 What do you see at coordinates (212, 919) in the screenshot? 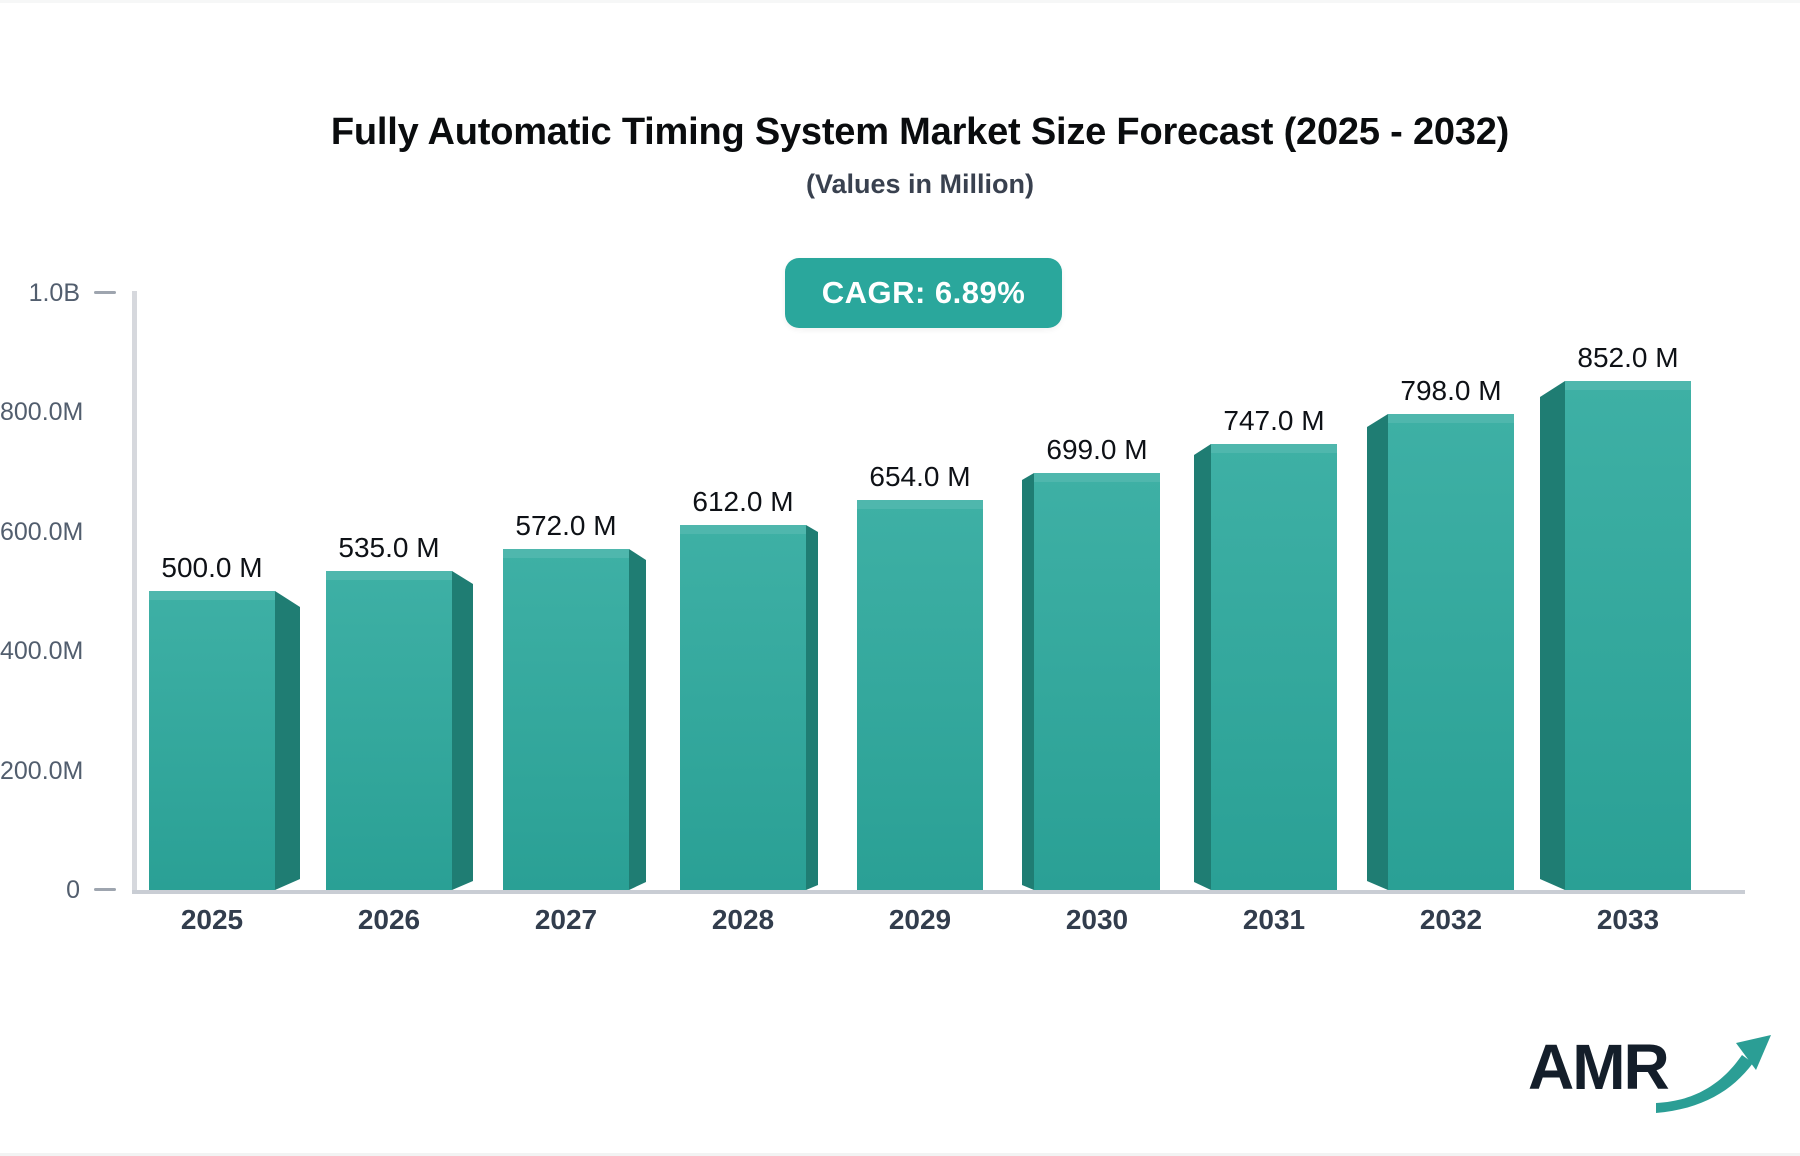
I see `x-tick-label: 2025` at bounding box center [212, 919].